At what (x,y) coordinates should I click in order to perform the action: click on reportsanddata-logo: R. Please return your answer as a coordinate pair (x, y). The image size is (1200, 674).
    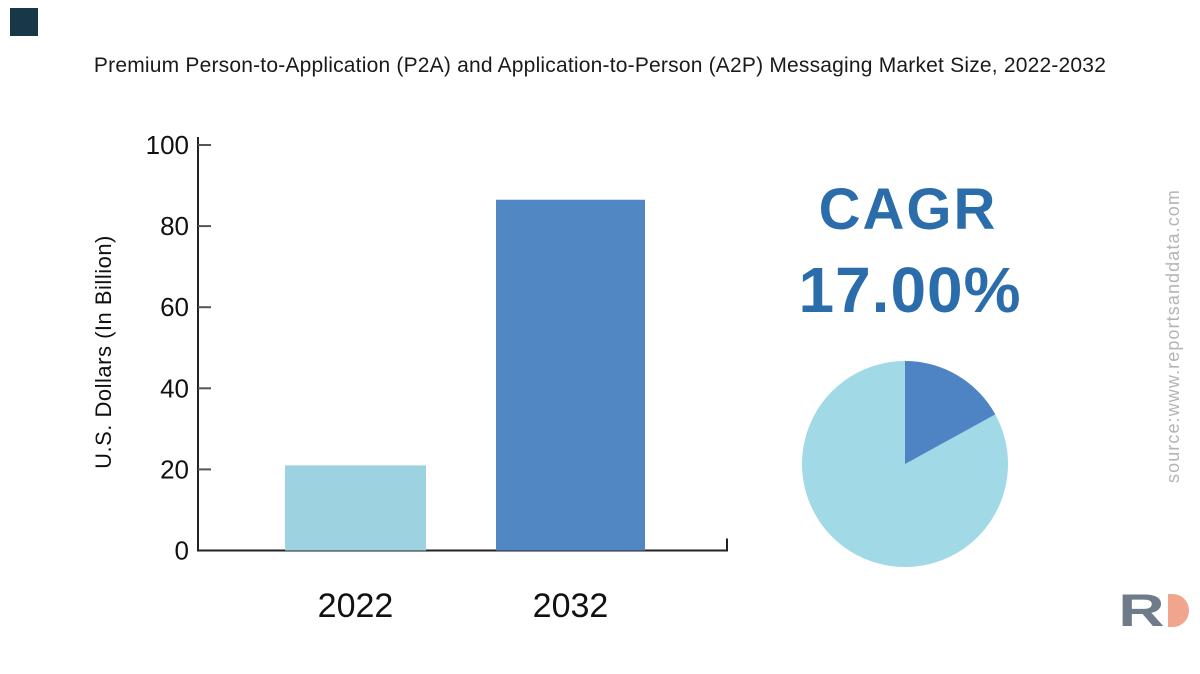
    Looking at the image, I should click on (1153, 612).